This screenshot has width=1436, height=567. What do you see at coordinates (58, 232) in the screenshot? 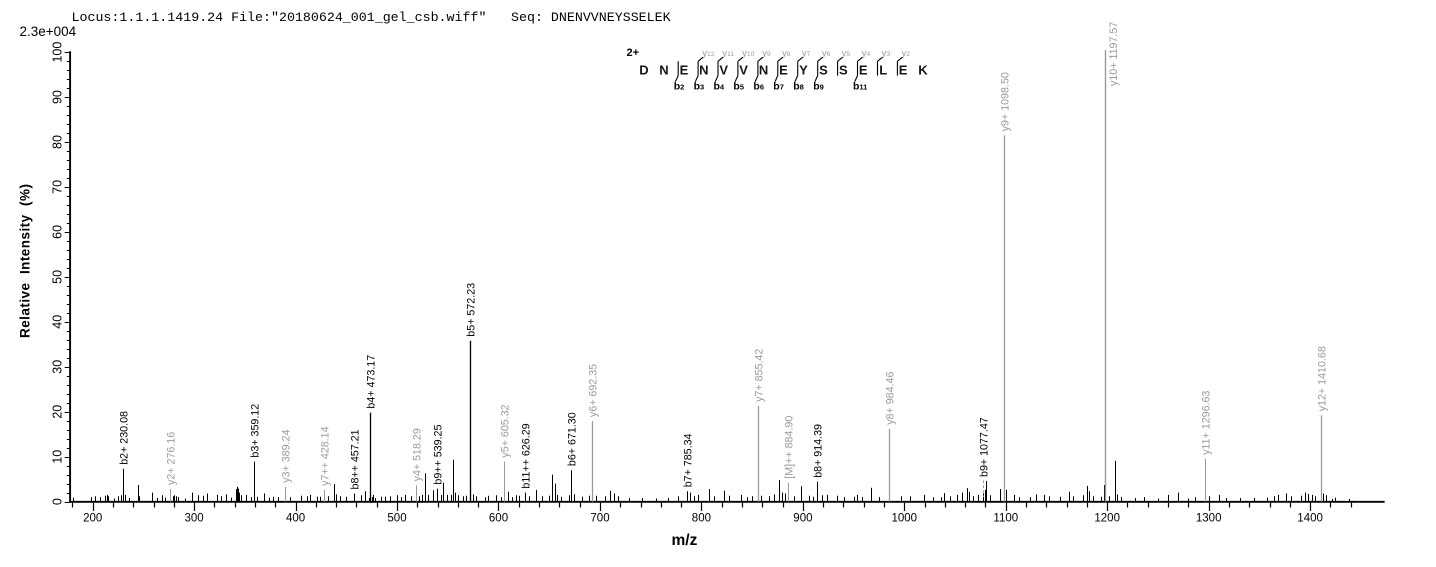
I see `svg-text: 60` at bounding box center [58, 232].